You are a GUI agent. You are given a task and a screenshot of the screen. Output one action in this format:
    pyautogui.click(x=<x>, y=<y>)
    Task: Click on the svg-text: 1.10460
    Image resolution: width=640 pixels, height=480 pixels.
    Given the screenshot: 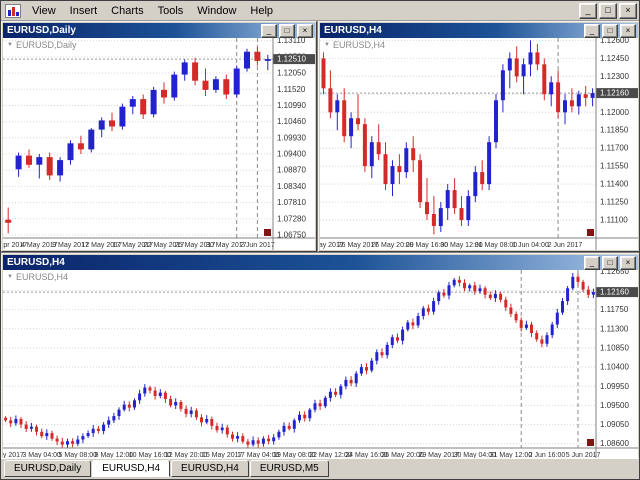 What is the action you would take?
    pyautogui.click(x=291, y=121)
    